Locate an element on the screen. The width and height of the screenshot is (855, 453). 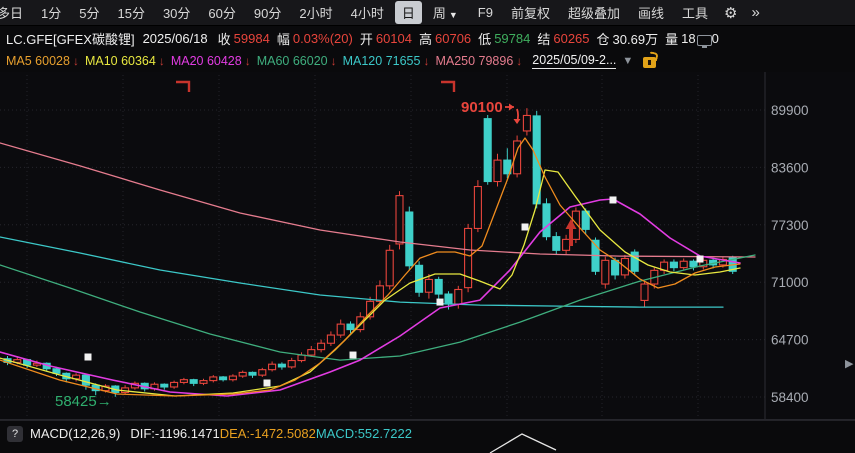
quote-field-value: 60706 is located at coordinates (453, 38).